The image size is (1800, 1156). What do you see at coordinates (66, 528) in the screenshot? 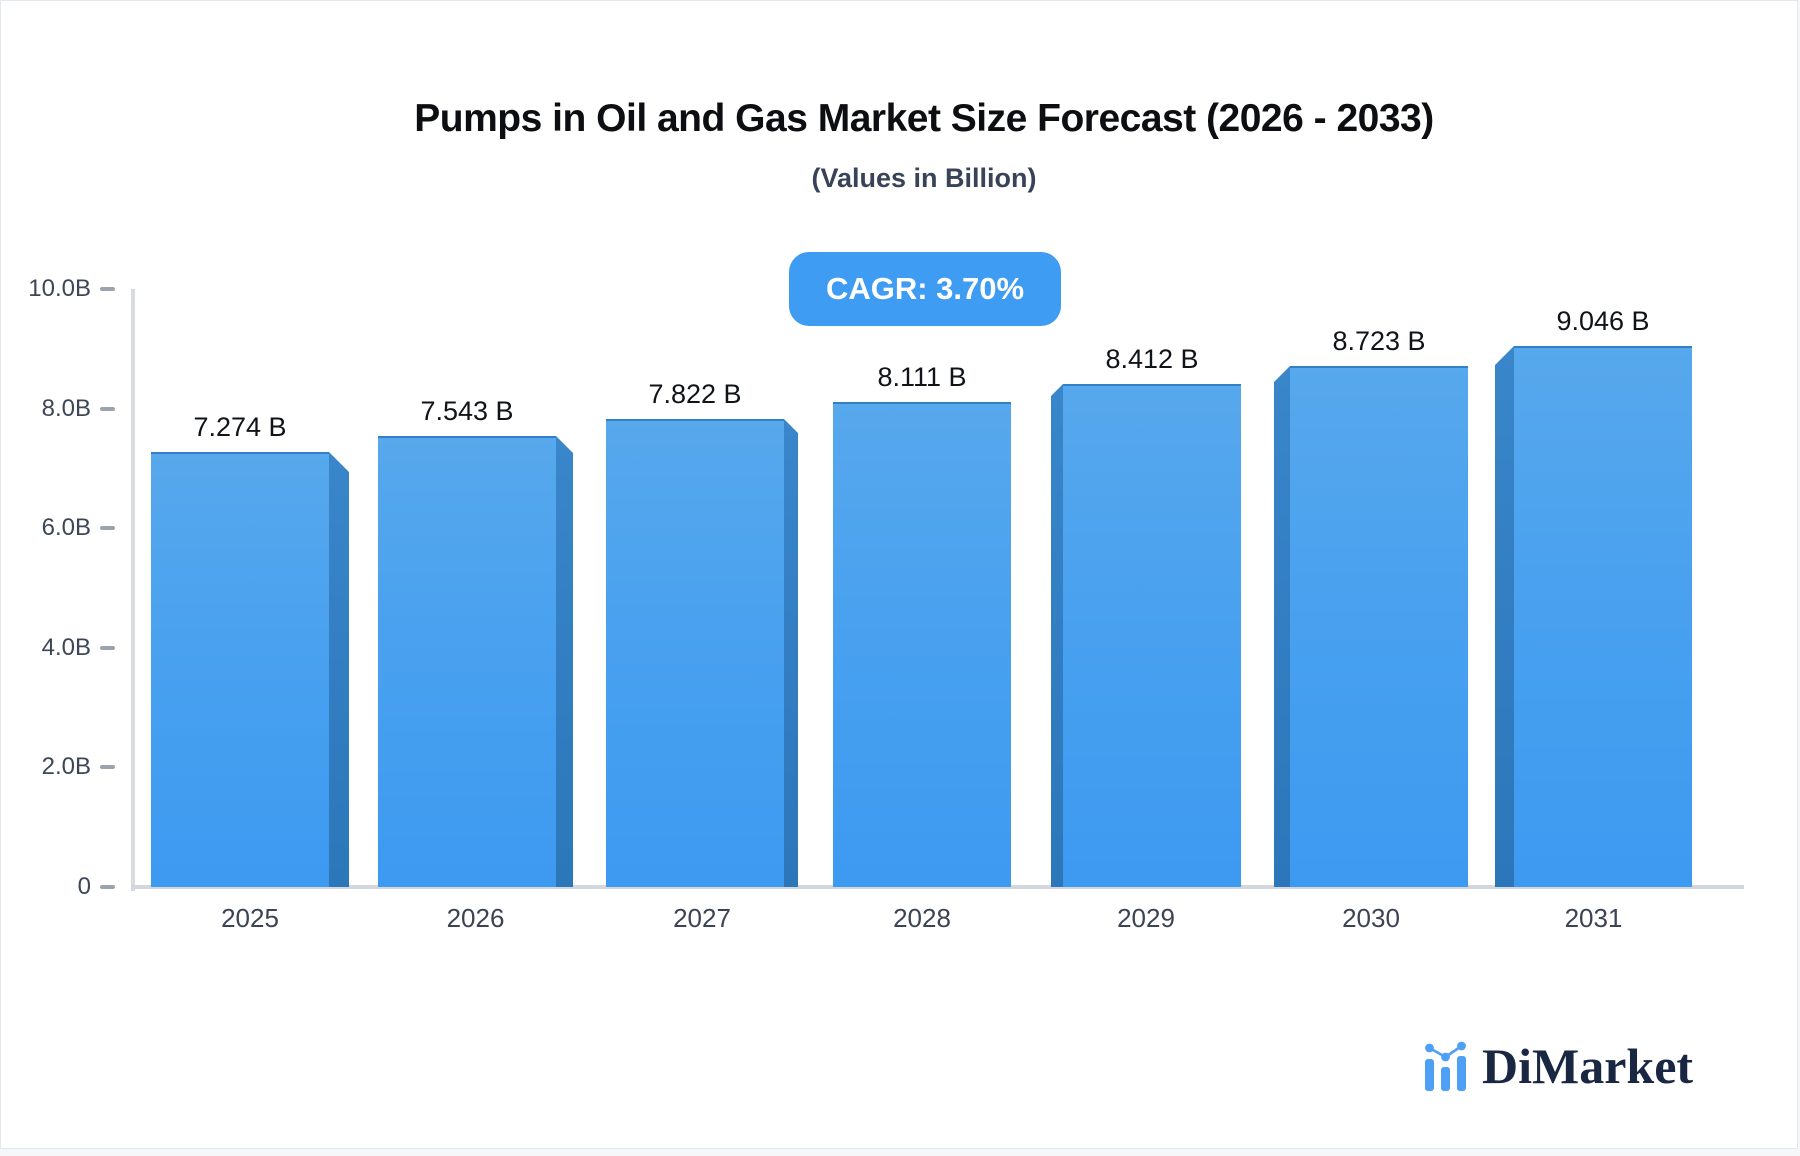
I see `y-axis-tick-label: 6.0B` at bounding box center [66, 528].